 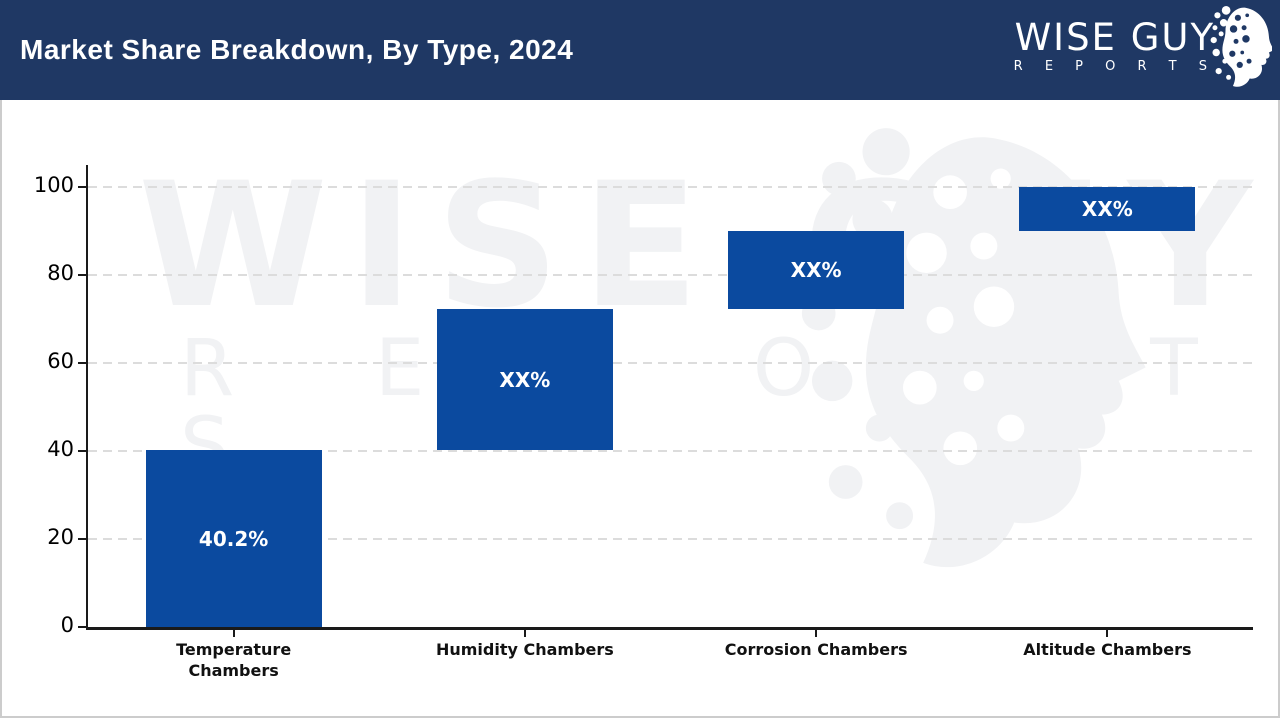 I want to click on x-axis, so click(x=669, y=628).